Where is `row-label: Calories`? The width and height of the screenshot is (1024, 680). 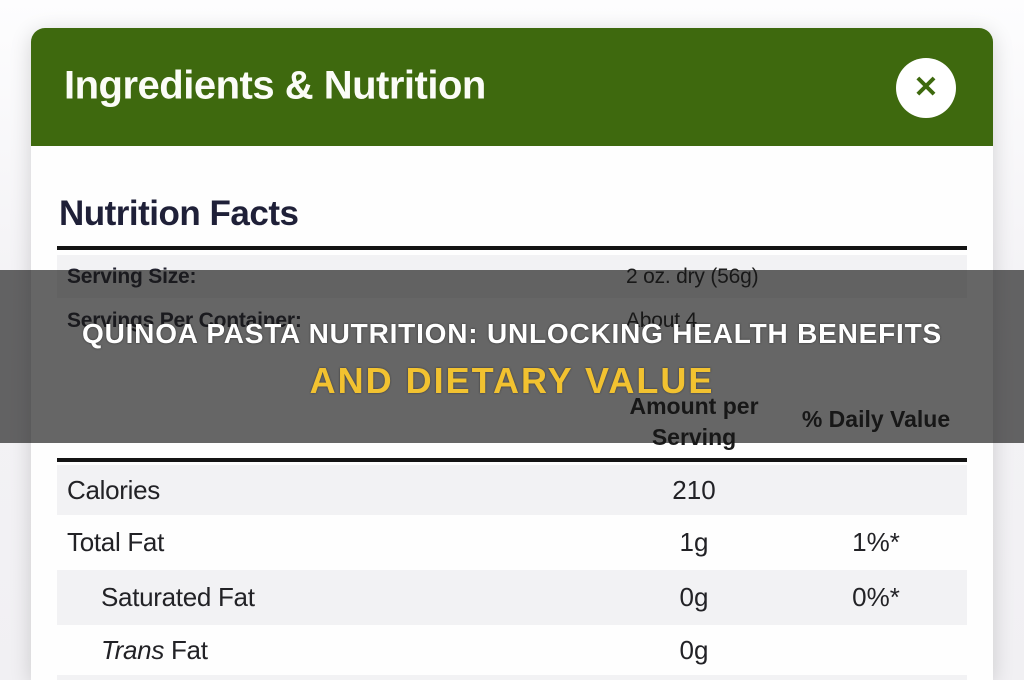 row-label: Calories is located at coordinates (113, 489).